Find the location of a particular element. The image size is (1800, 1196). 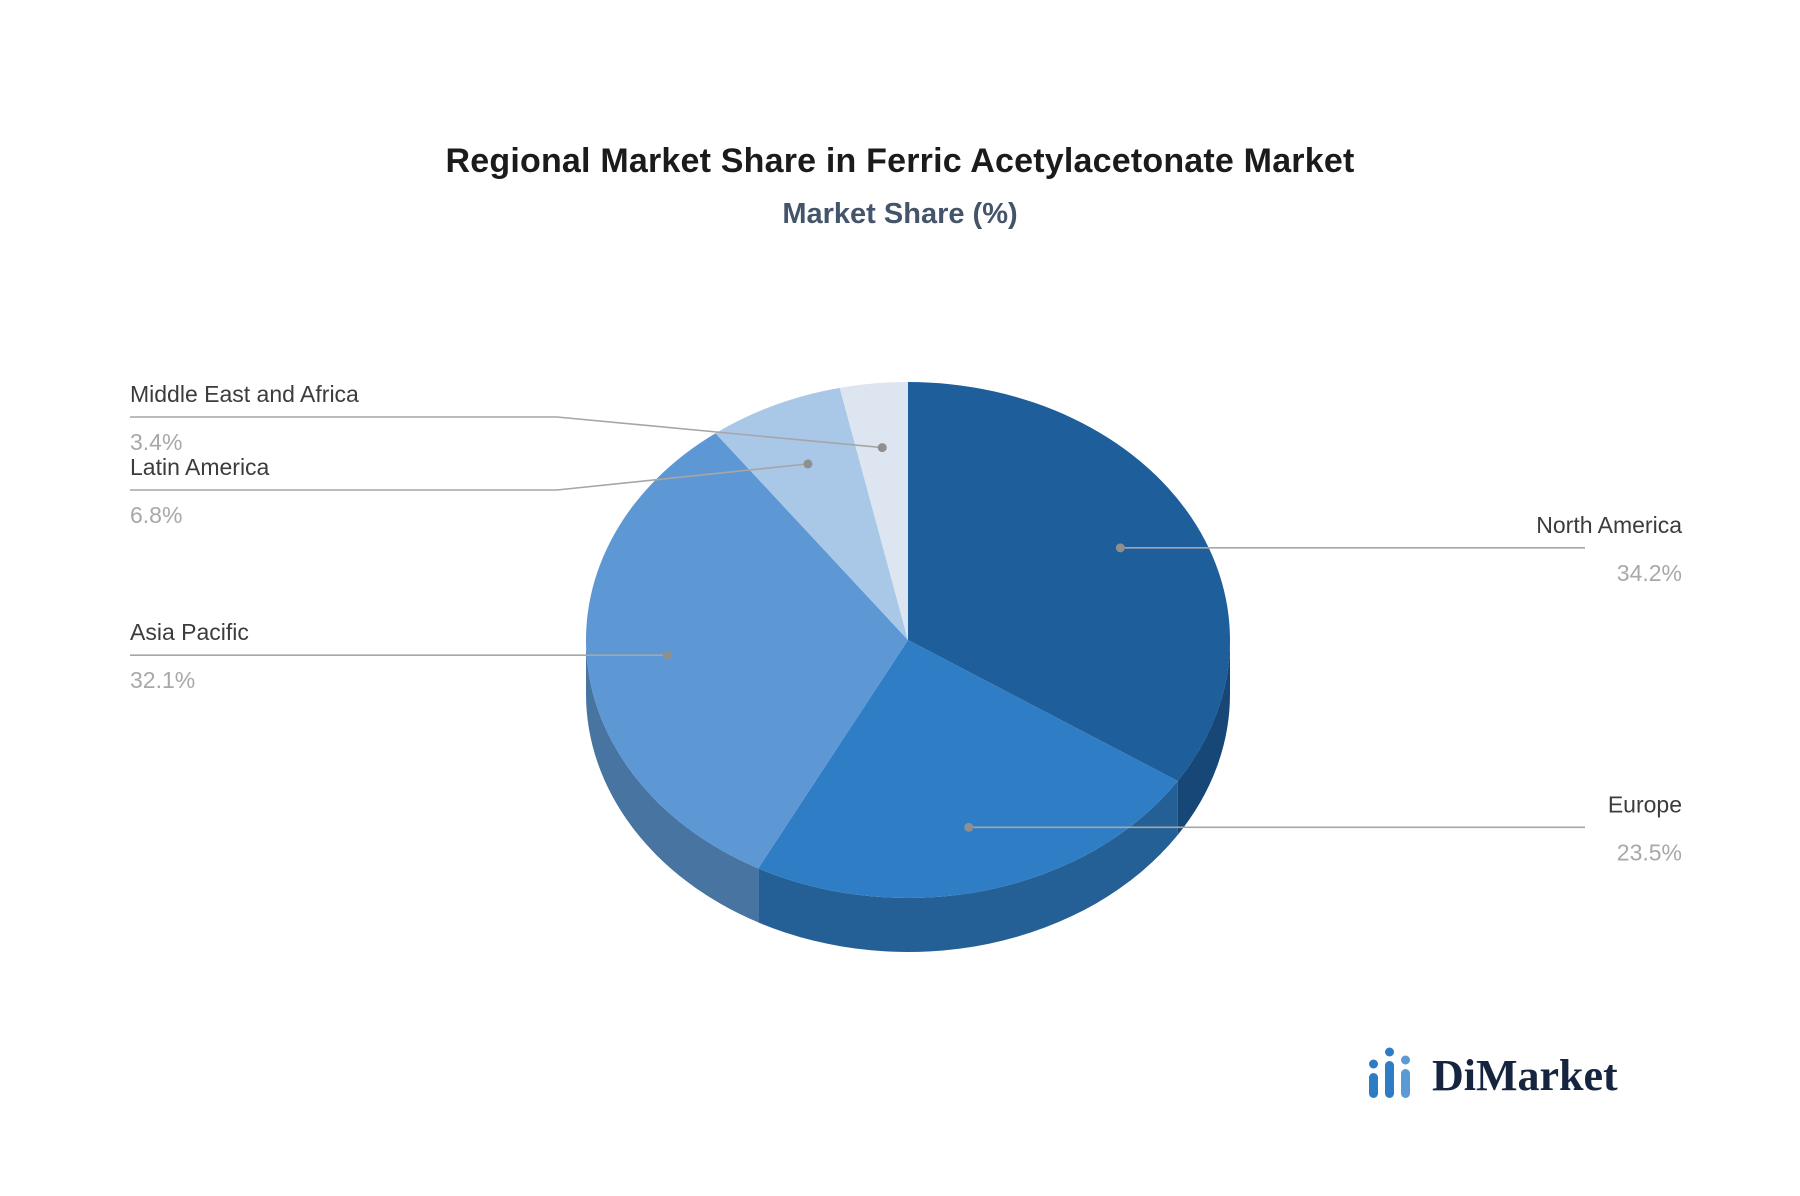

leader-line-middle-east-and-africa is located at coordinates (506, 432).